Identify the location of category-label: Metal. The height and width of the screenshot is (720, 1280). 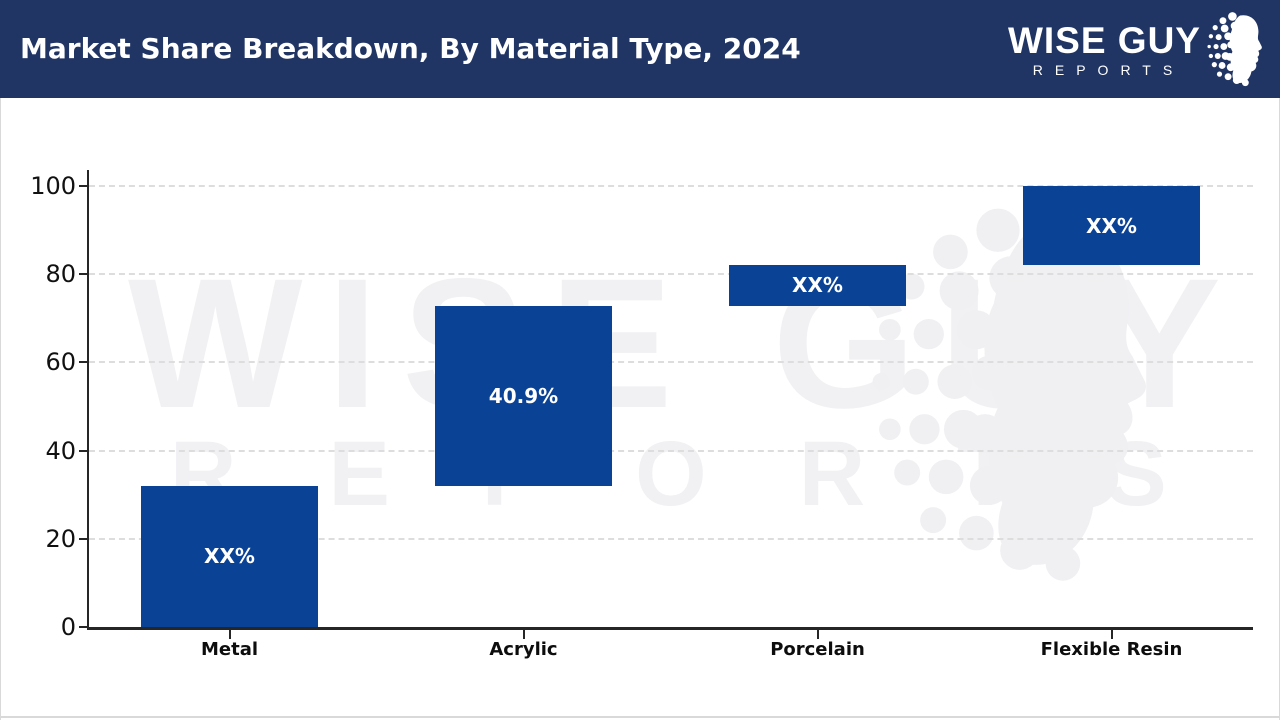
(229, 649).